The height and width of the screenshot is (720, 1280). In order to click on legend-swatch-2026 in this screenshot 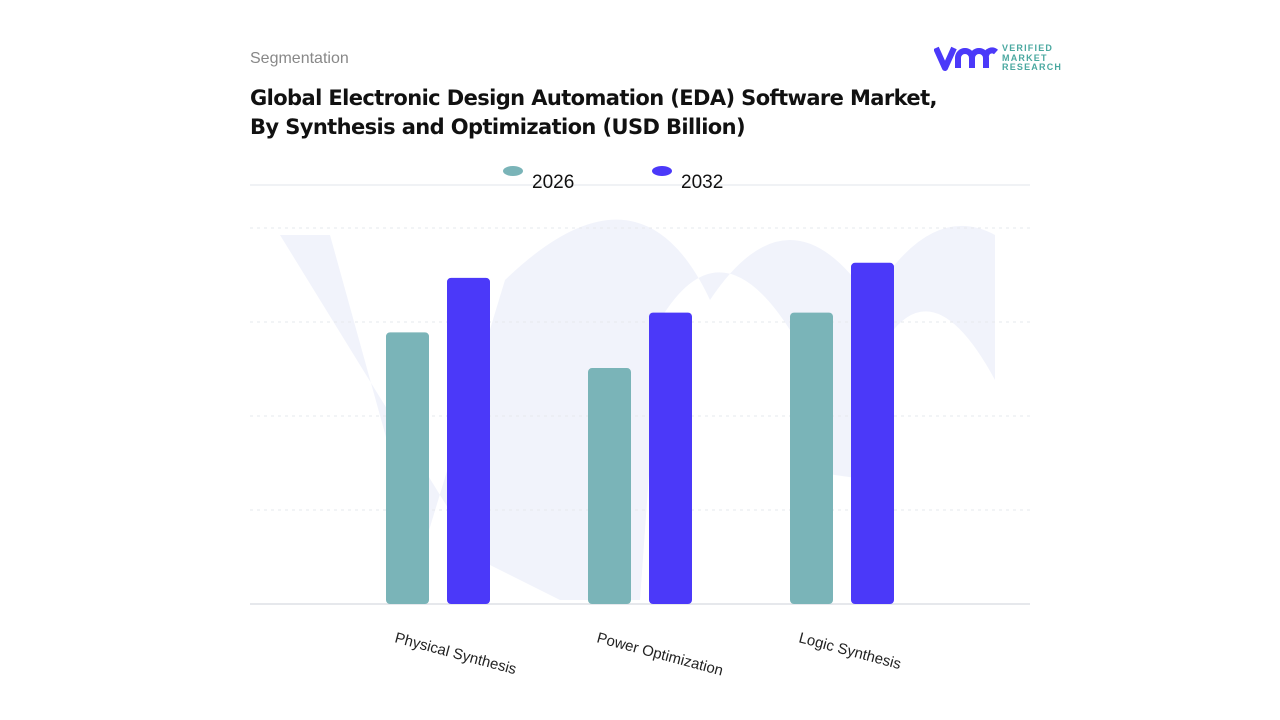, I will do `click(513, 171)`.